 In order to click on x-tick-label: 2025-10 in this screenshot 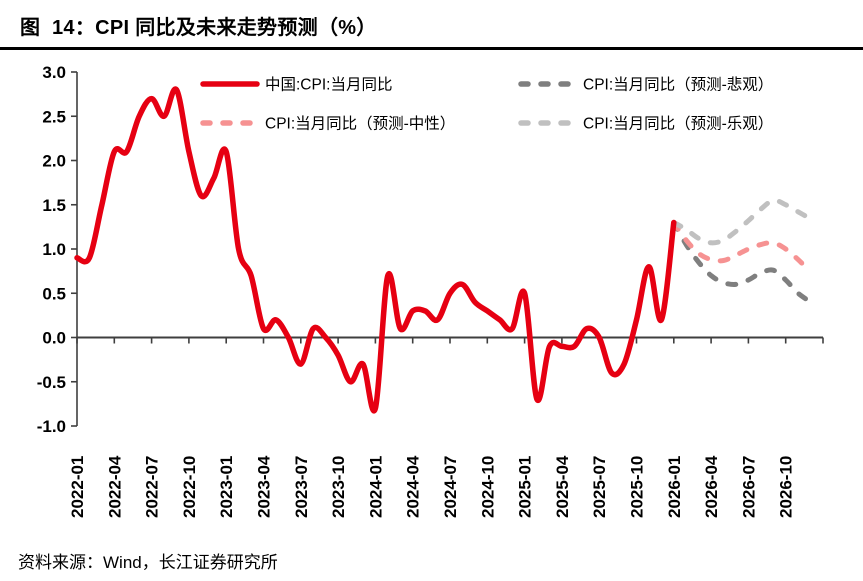, I will do `click(637, 487)`.